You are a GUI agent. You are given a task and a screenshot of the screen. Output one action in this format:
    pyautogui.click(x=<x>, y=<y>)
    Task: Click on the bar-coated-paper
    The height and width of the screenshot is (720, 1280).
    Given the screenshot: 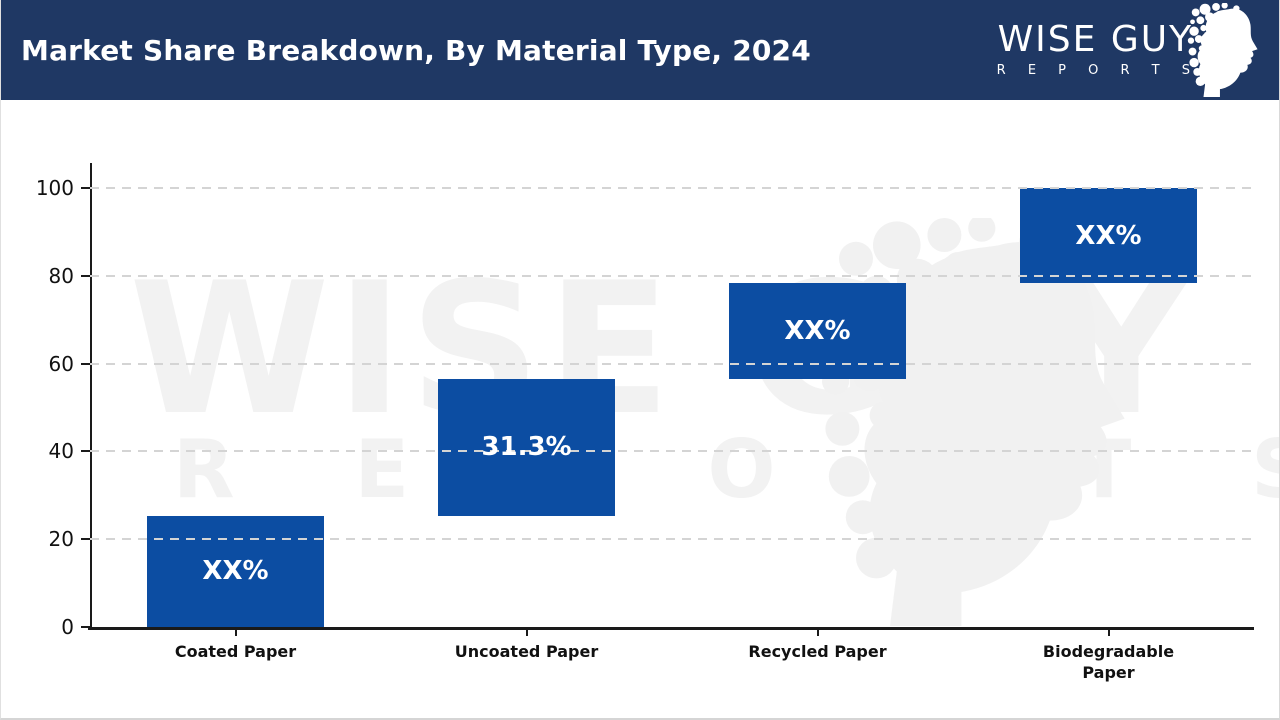 What is the action you would take?
    pyautogui.click(x=235, y=571)
    